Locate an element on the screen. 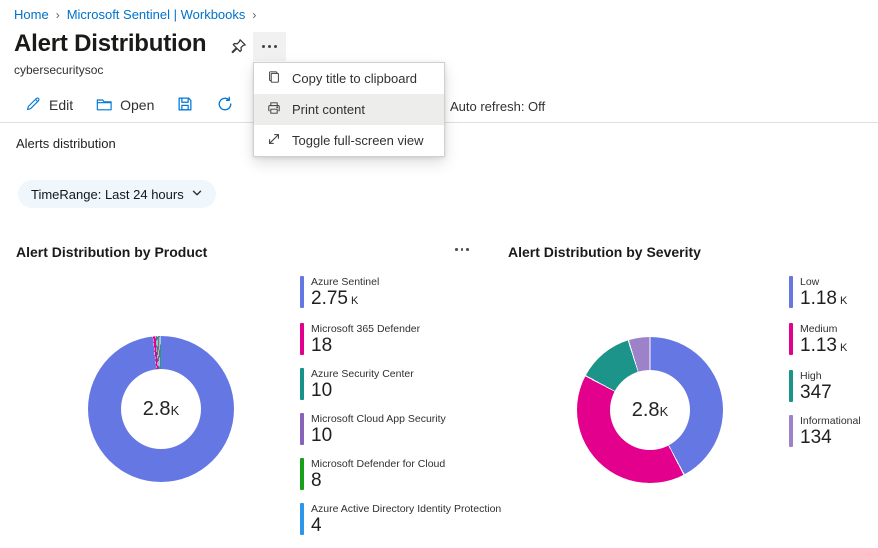  legend-label: High is located at coordinates (811, 376).